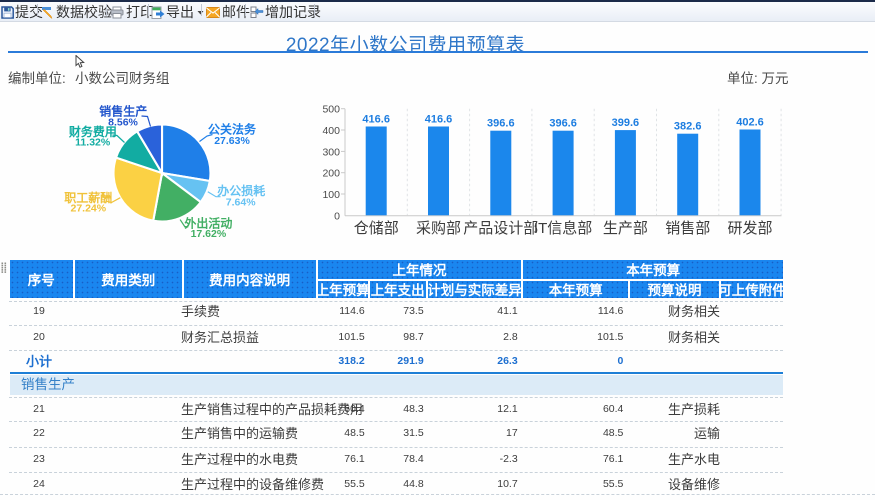 Image resolution: width=875 pixels, height=500 pixels. I want to click on svg-text: 0, so click(337, 216).